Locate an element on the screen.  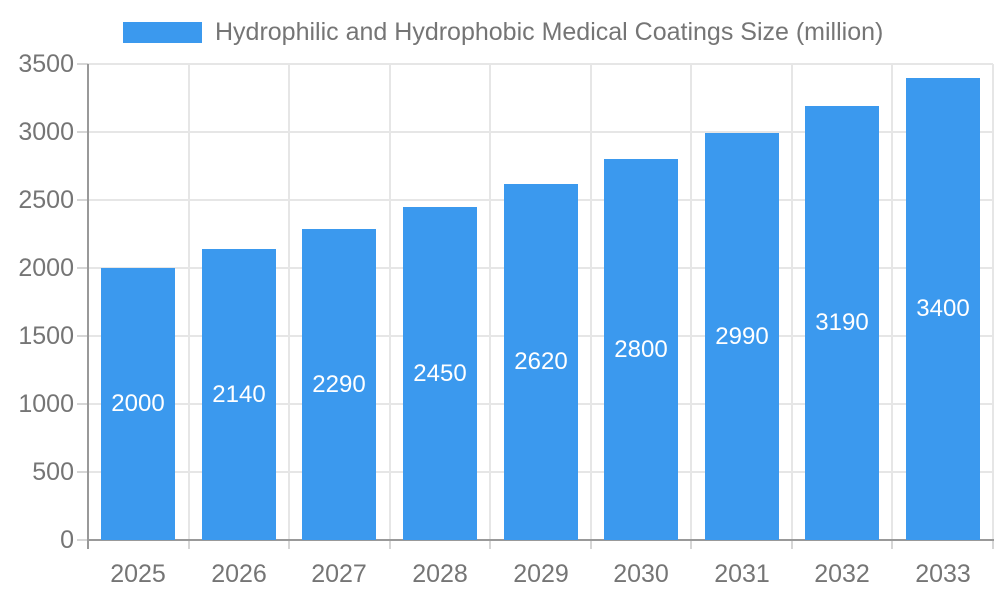
x-axis-label: 2028 is located at coordinates (440, 574).